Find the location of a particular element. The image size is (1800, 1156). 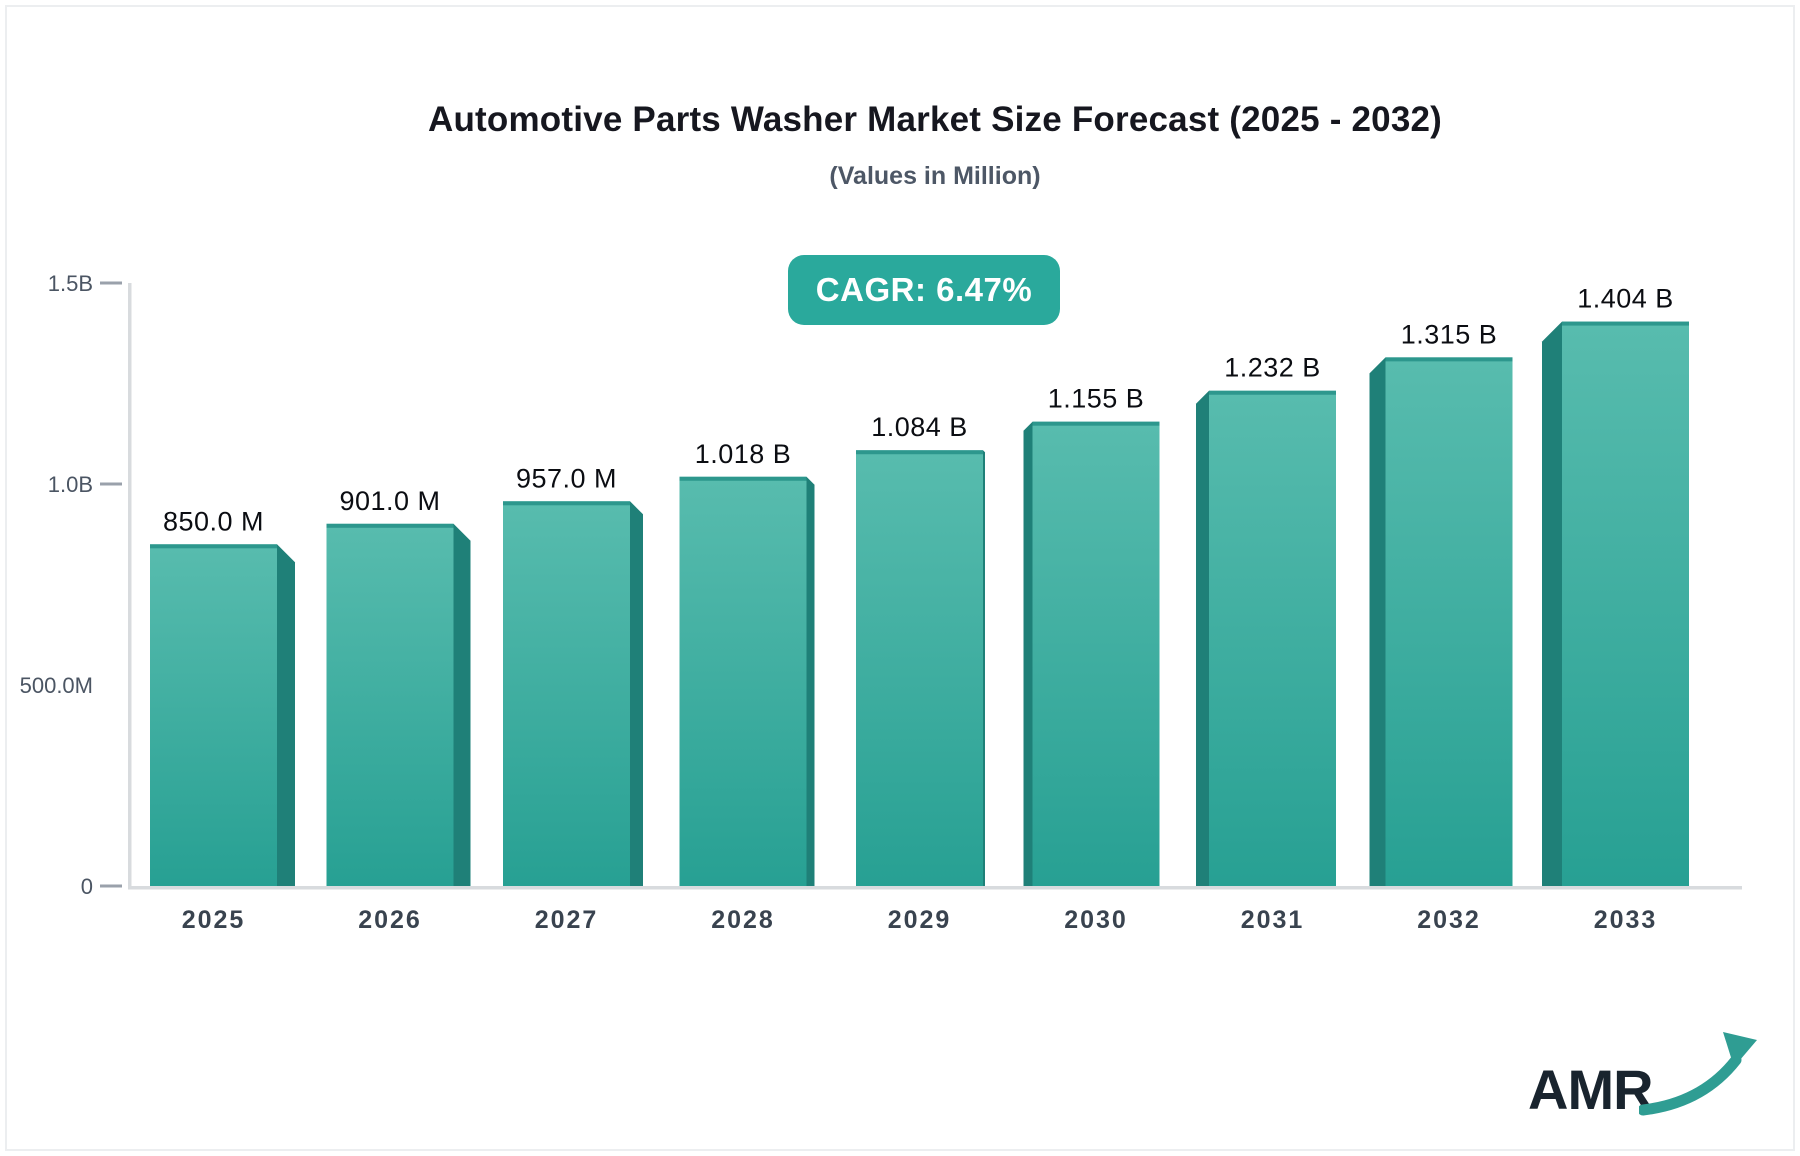

x-axis-label: 2025 is located at coordinates (214, 920).